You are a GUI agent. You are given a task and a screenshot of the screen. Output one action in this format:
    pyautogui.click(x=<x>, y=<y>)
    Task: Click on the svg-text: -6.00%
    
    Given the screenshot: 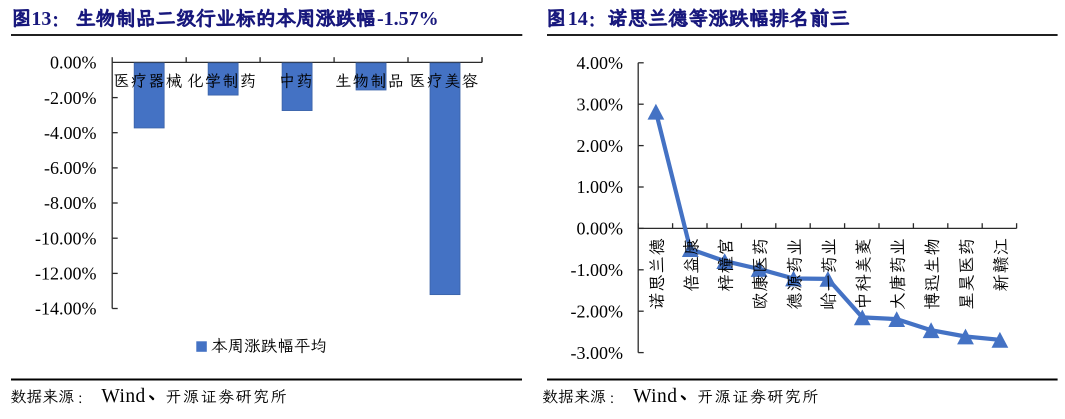 What is the action you would take?
    pyautogui.click(x=70, y=168)
    